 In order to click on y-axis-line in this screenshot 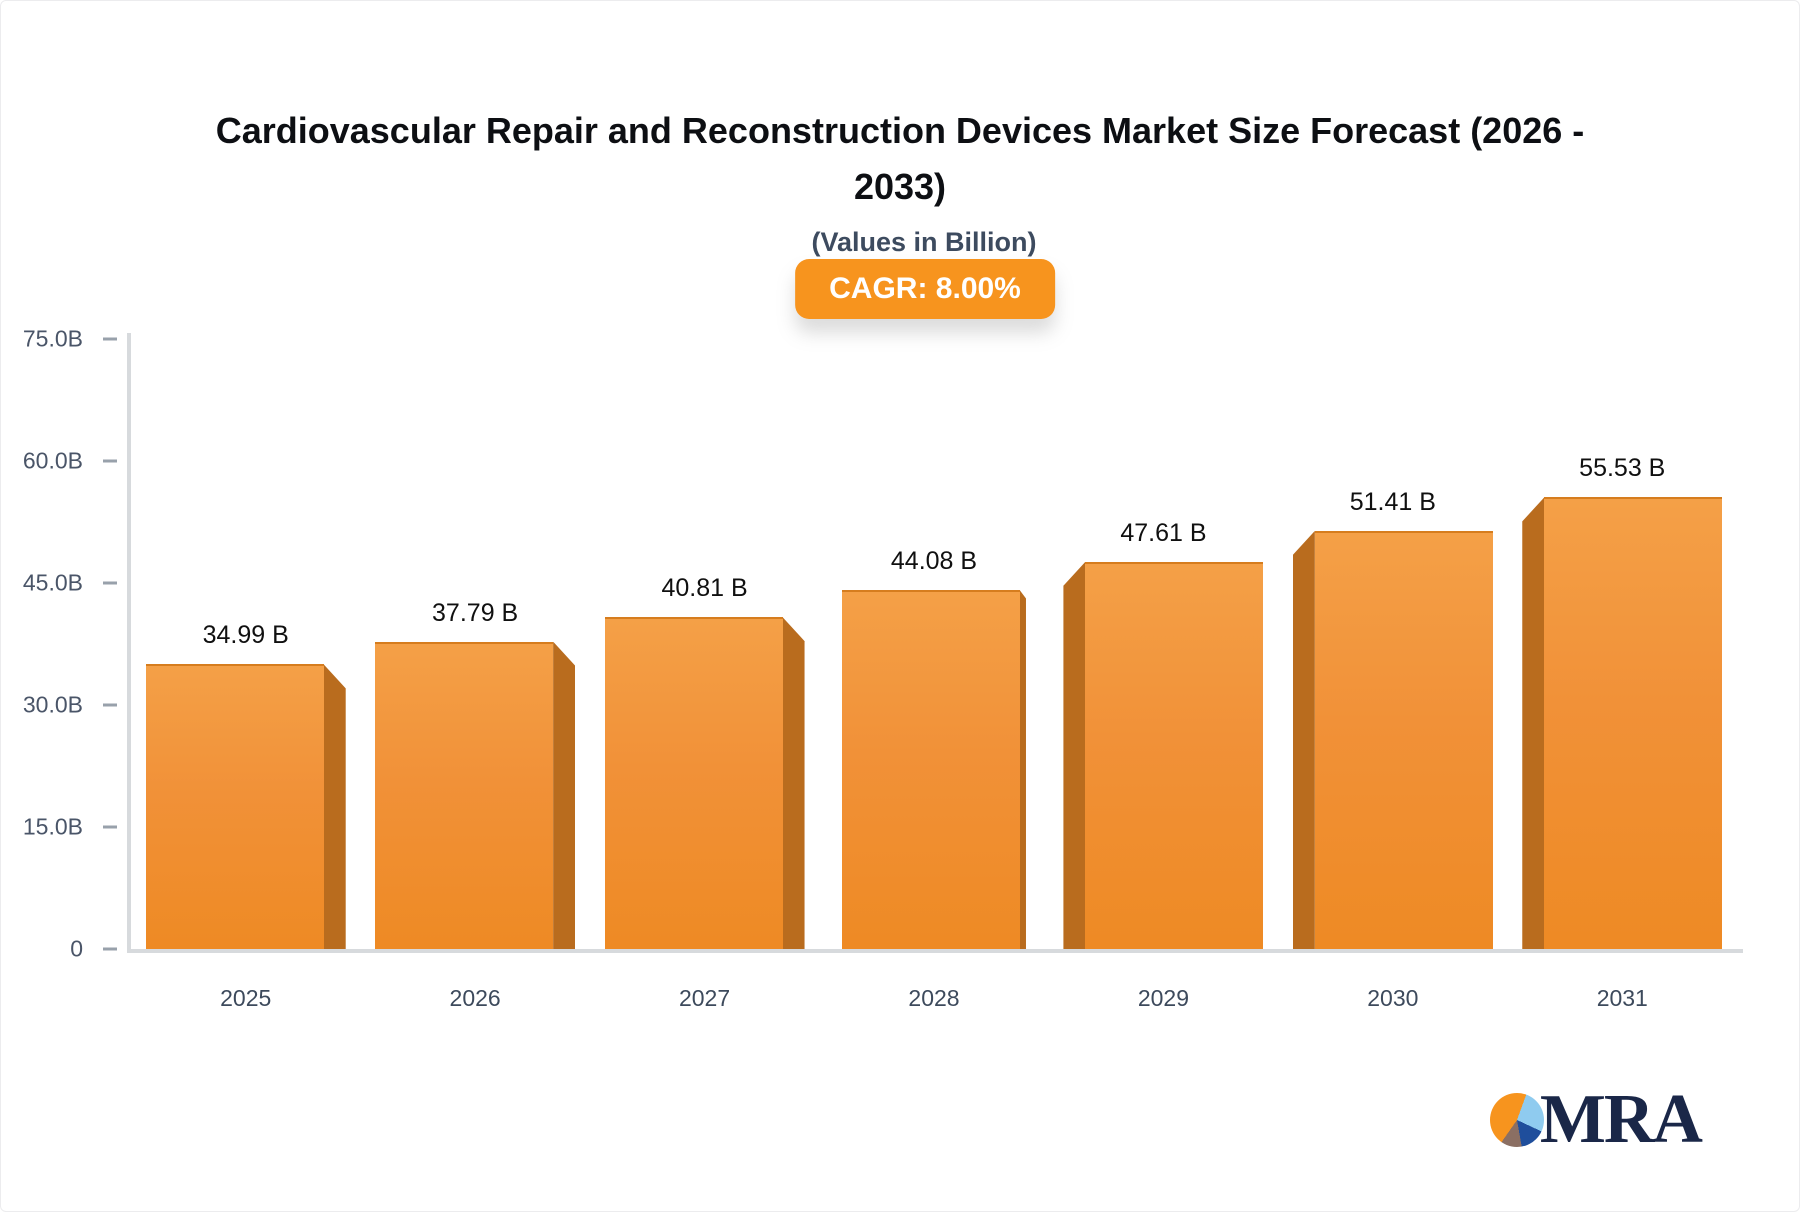, I will do `click(129, 642)`.